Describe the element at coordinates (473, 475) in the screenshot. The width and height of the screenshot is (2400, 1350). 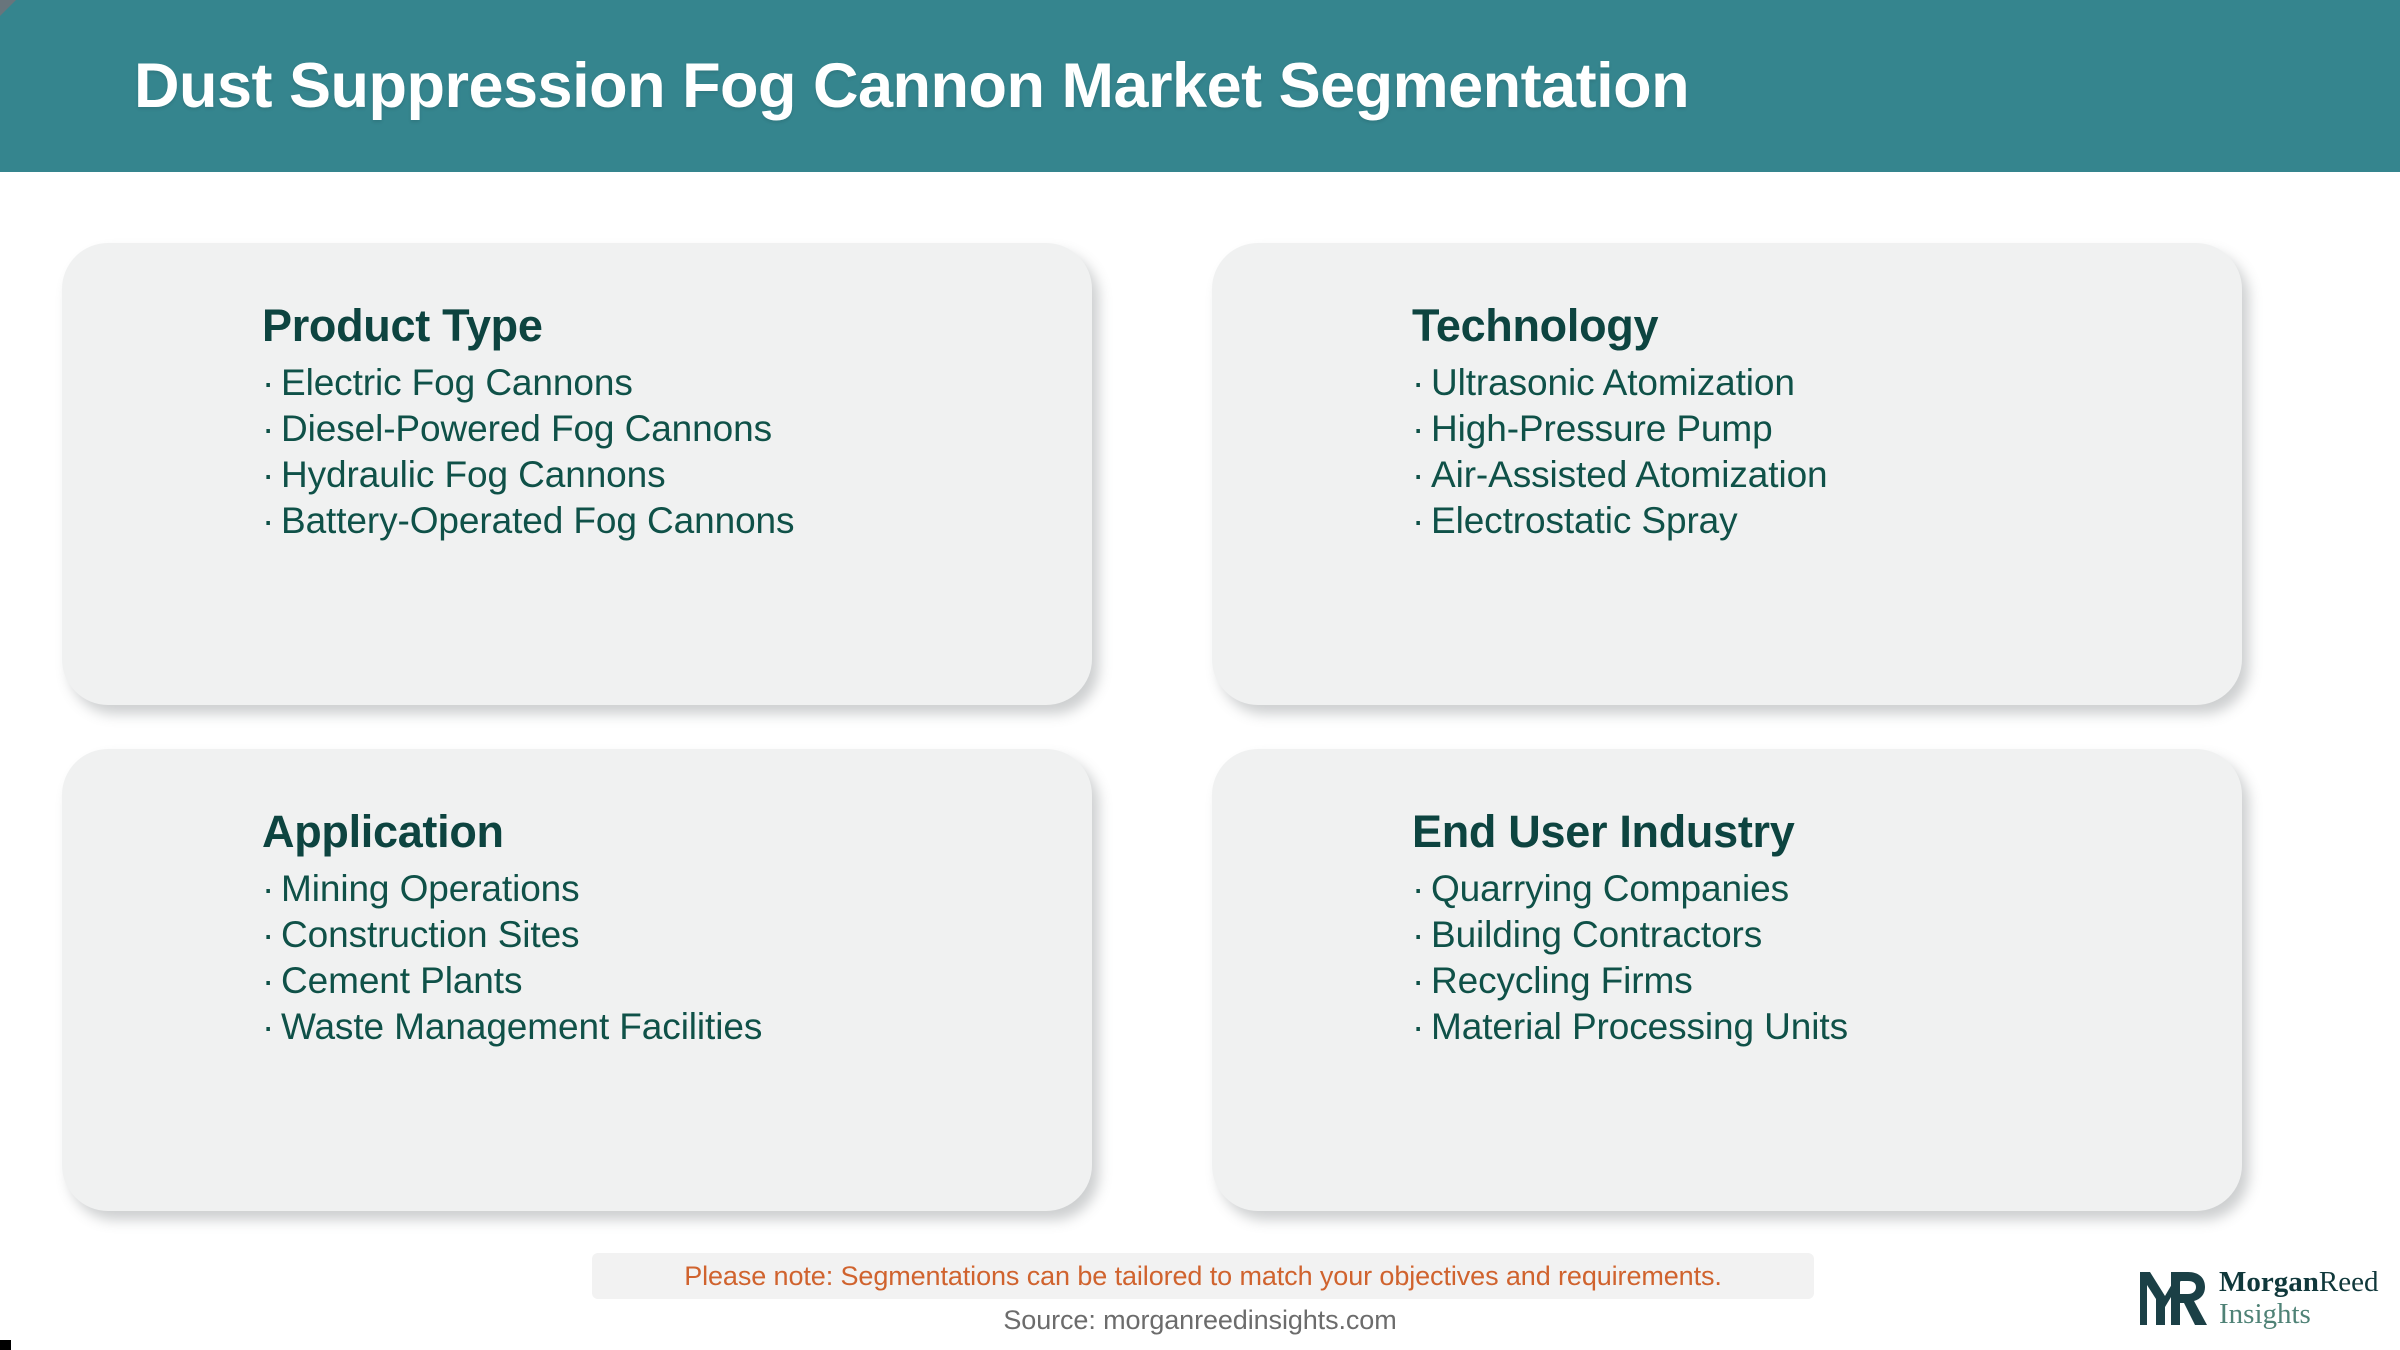
I see `list-item-label: Hydraulic Fog Cannons` at that location.